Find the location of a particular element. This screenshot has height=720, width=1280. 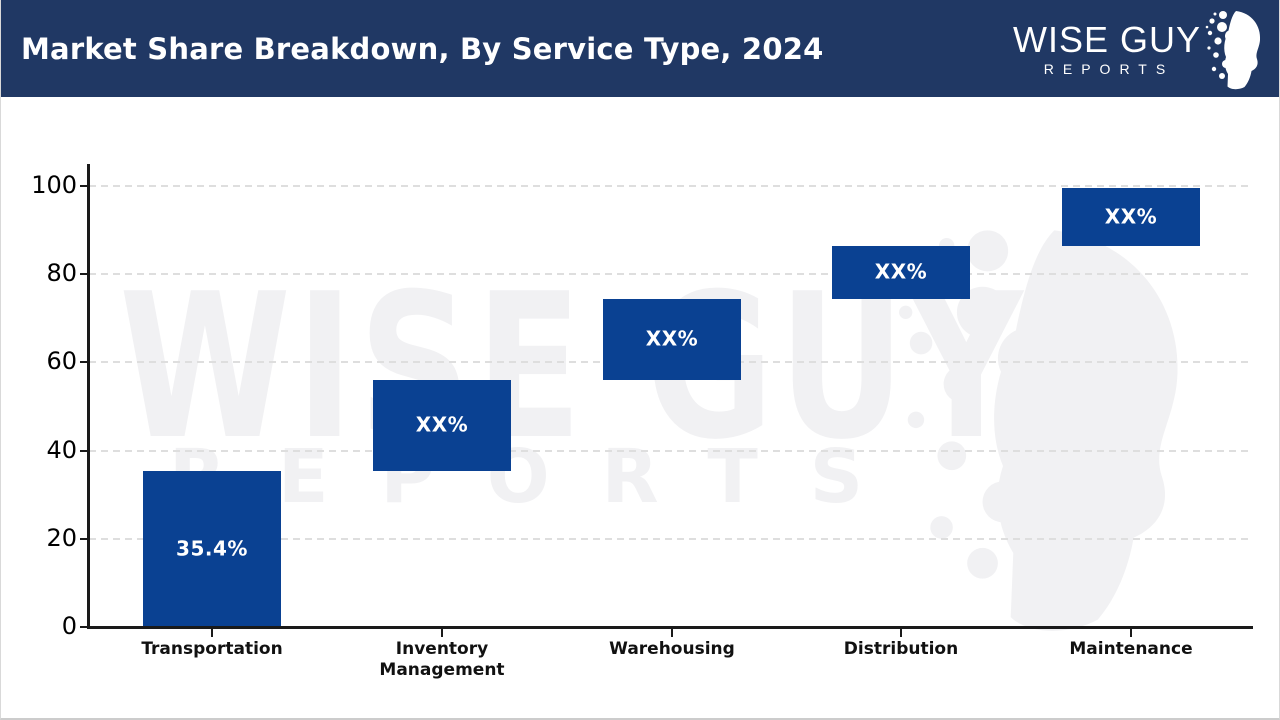

x-axis-line is located at coordinates (670, 627).